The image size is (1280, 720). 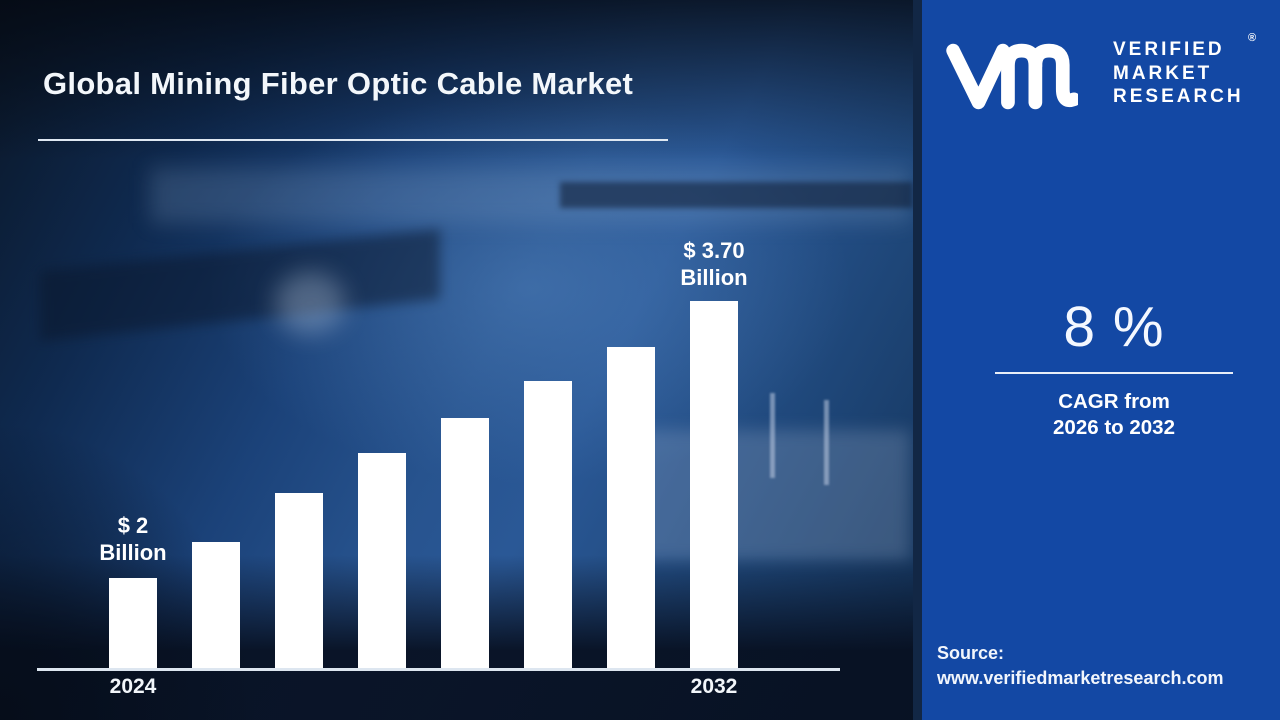 I want to click on bar-2031, so click(x=631, y=508).